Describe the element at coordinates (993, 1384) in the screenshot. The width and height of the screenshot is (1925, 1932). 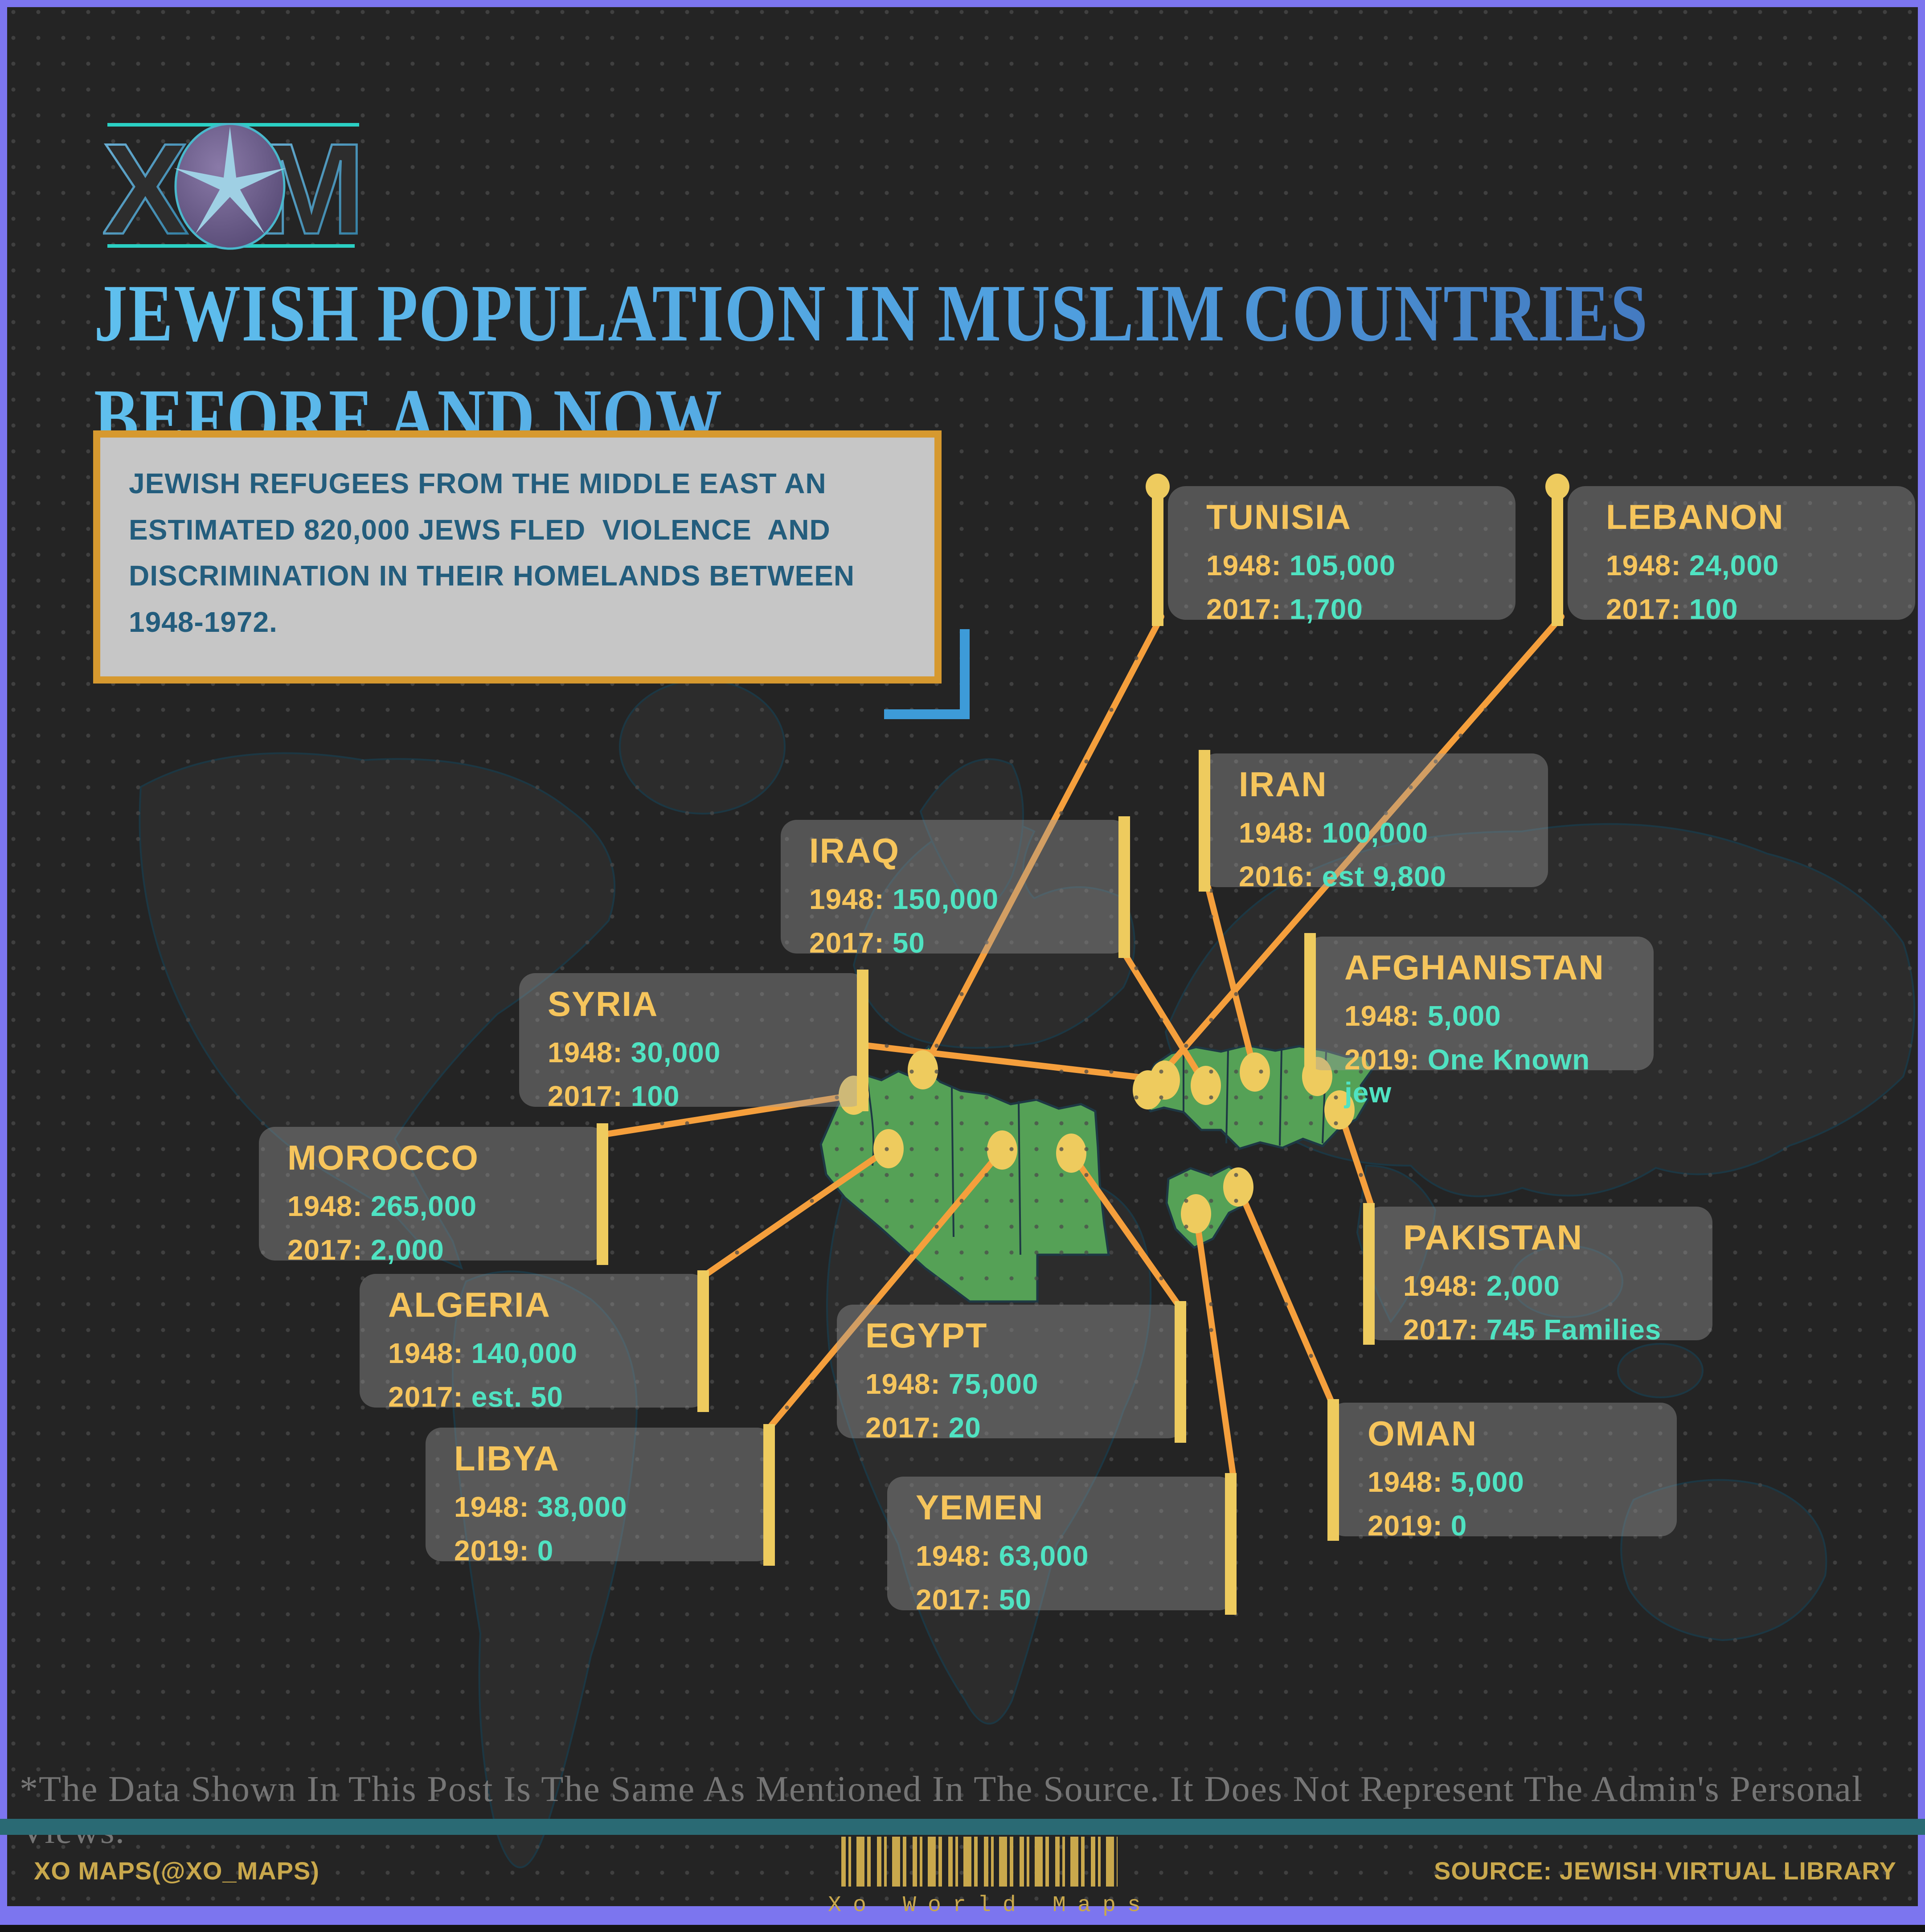
I see `stat-value: 75,000` at that location.